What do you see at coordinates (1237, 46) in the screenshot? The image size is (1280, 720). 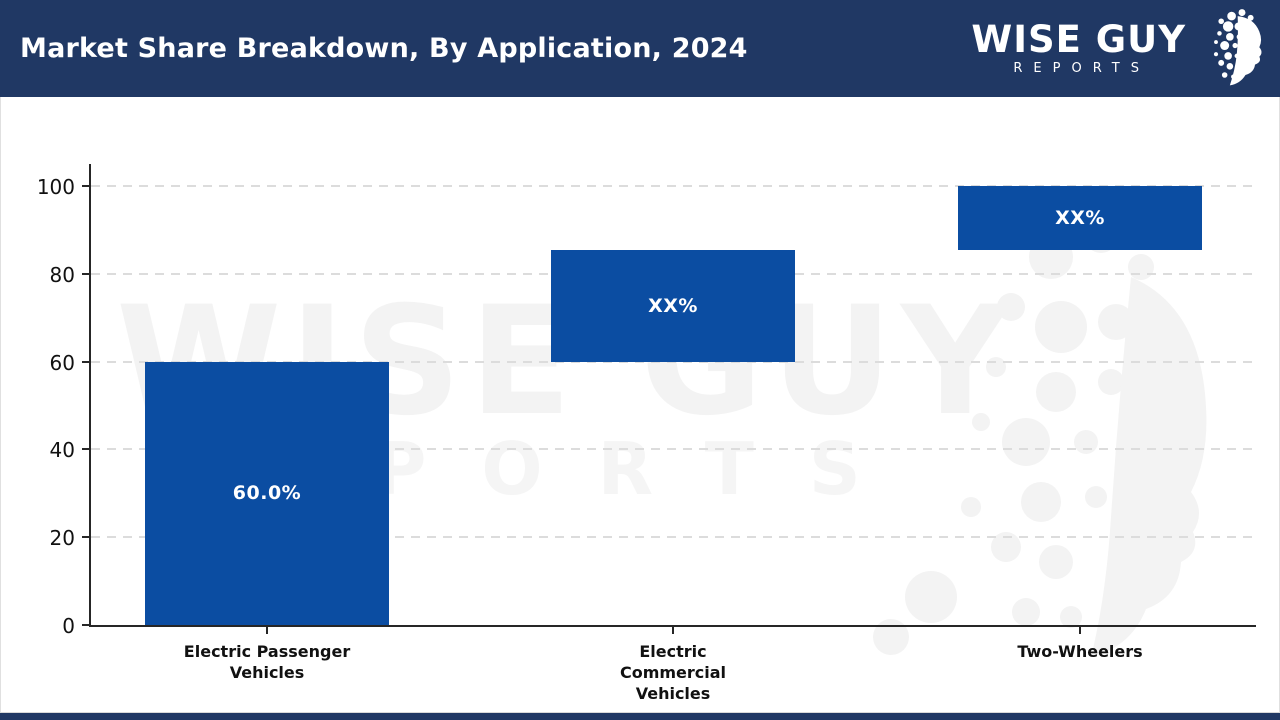 I see `logo-face-icon` at bounding box center [1237, 46].